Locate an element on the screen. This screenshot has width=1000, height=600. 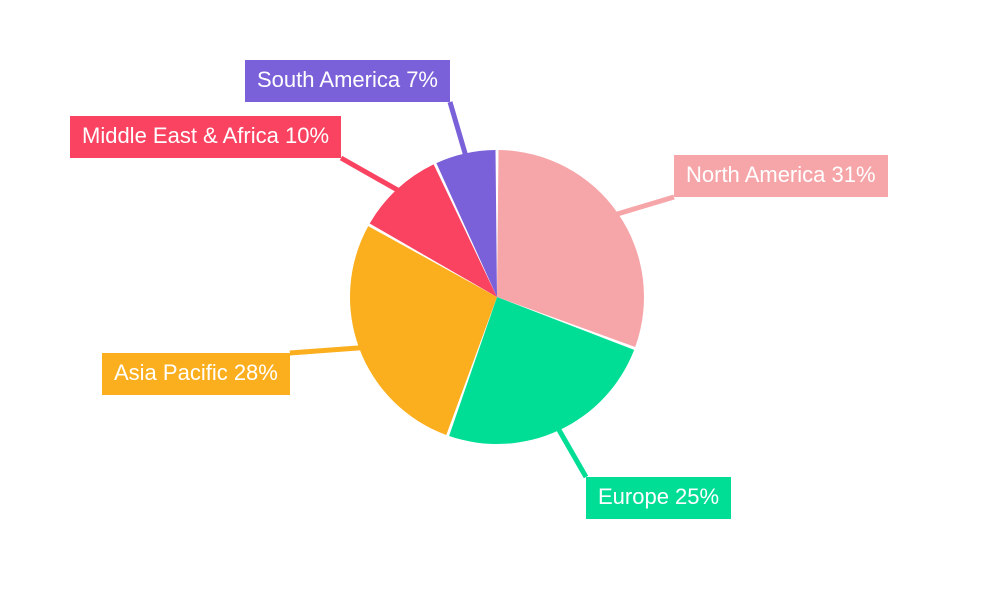
slice-label-europe-text: Europe 25% is located at coordinates (659, 496).